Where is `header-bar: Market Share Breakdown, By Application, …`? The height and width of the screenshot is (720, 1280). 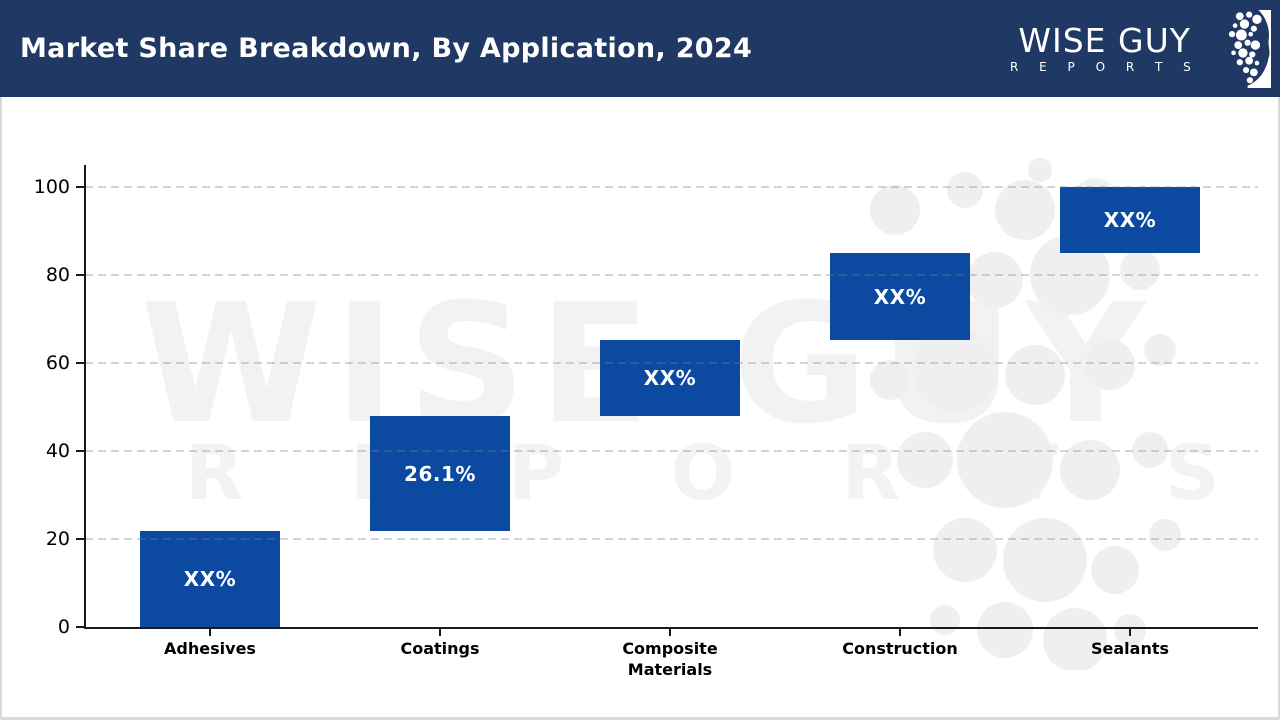
header-bar: Market Share Breakdown, By Application, … is located at coordinates (640, 48).